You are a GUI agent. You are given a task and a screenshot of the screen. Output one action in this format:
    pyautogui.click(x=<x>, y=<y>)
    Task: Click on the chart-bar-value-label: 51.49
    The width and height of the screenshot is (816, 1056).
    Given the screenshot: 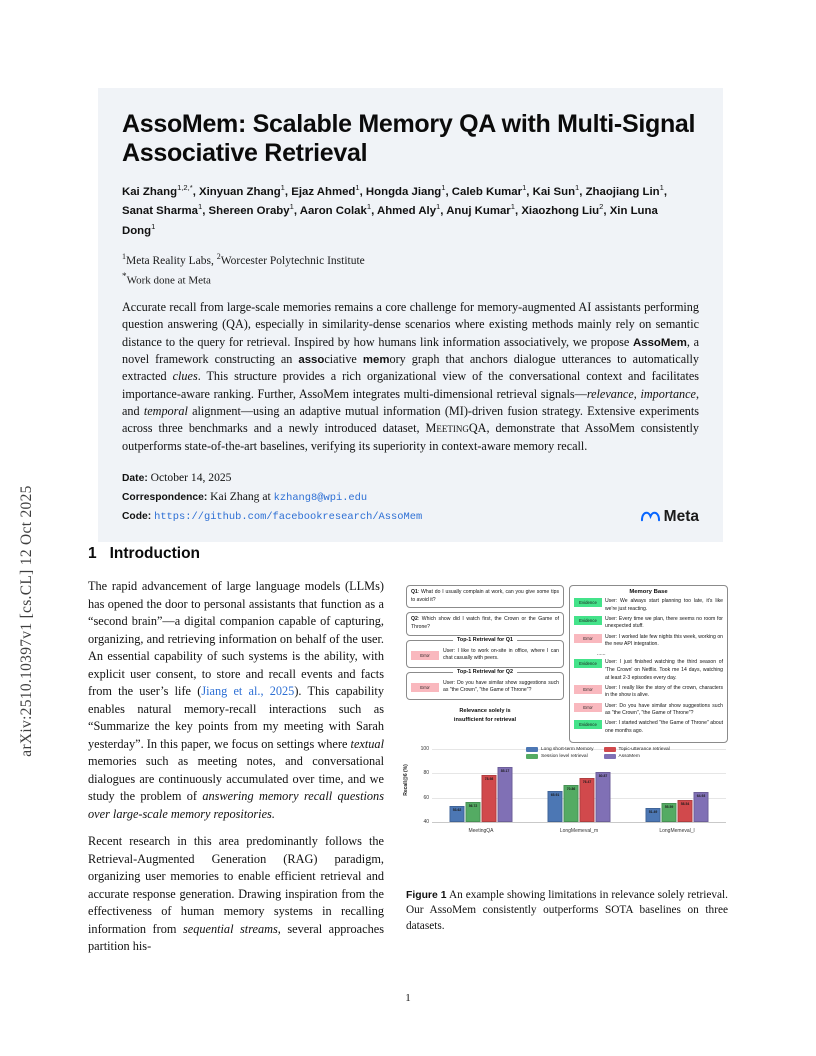 What is the action you would take?
    pyautogui.click(x=653, y=812)
    